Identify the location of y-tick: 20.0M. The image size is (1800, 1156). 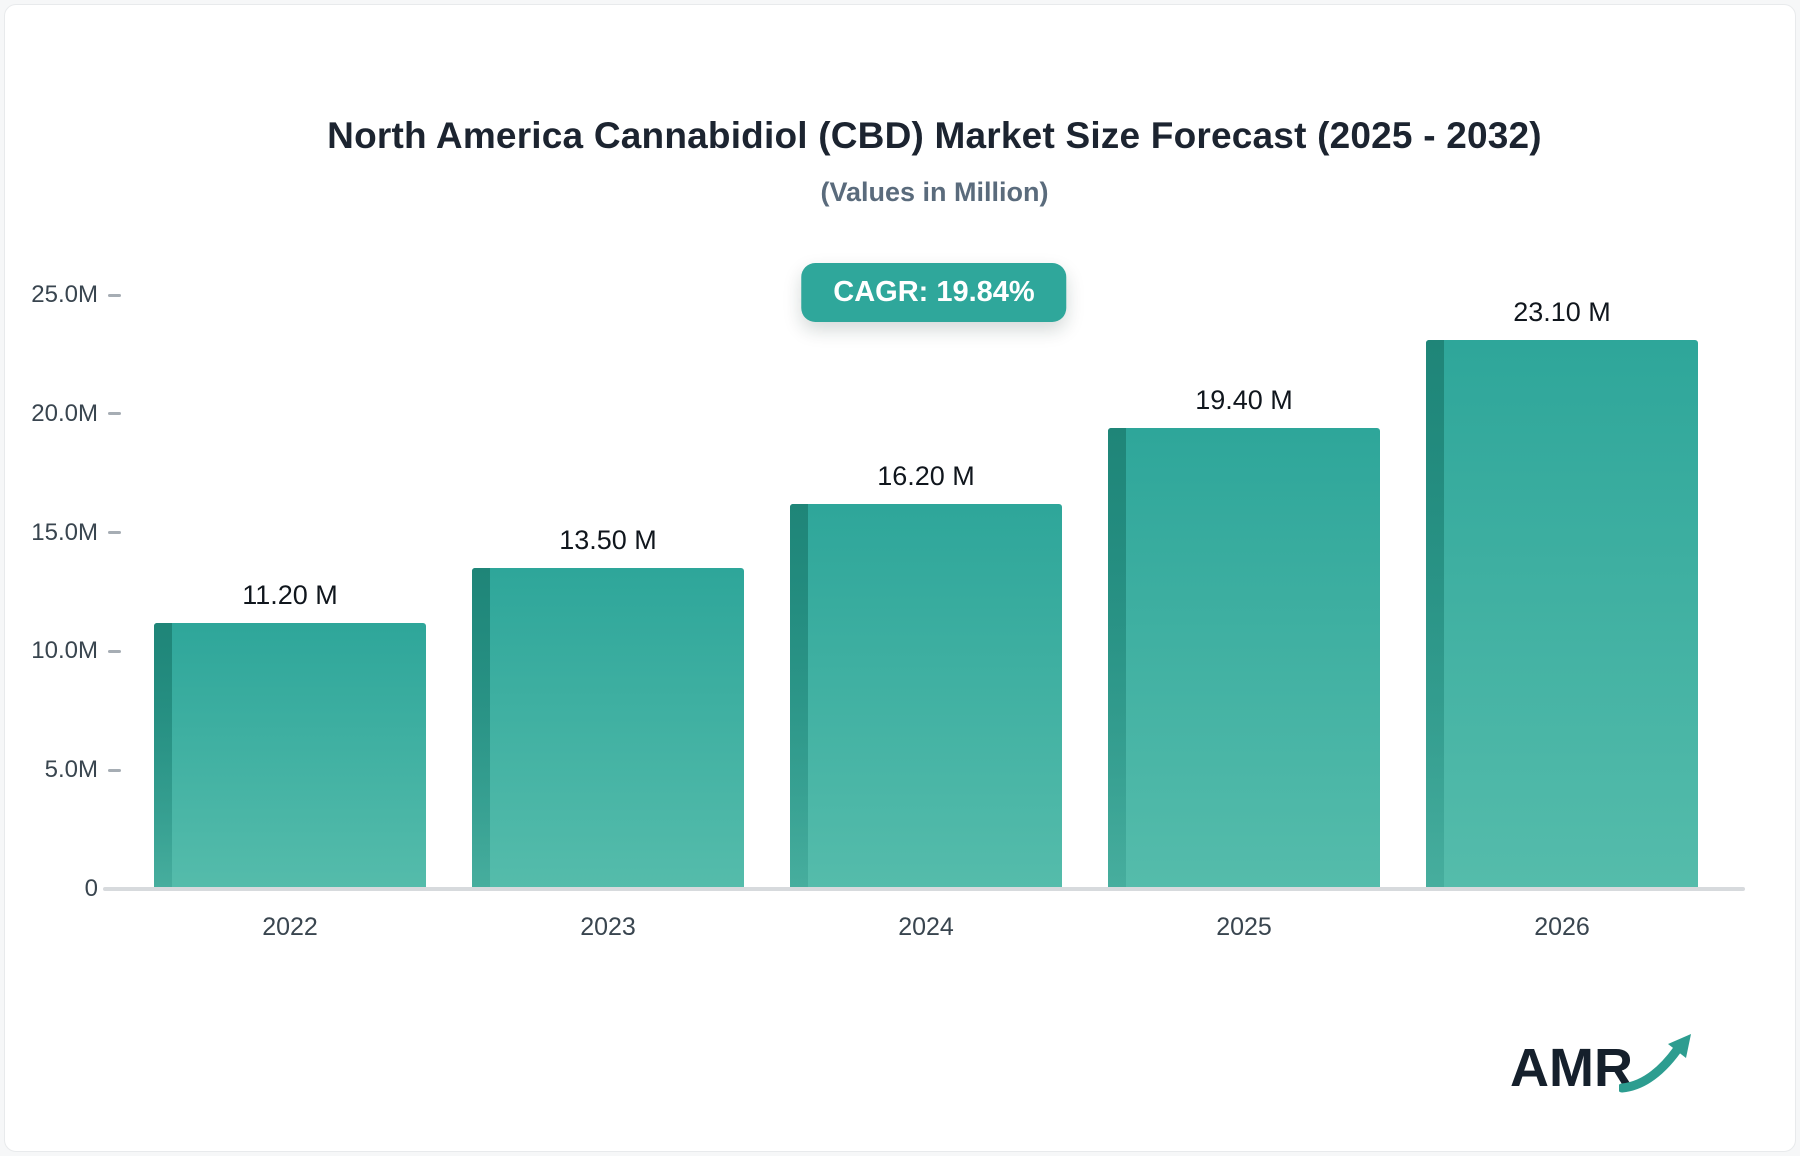
(76, 414).